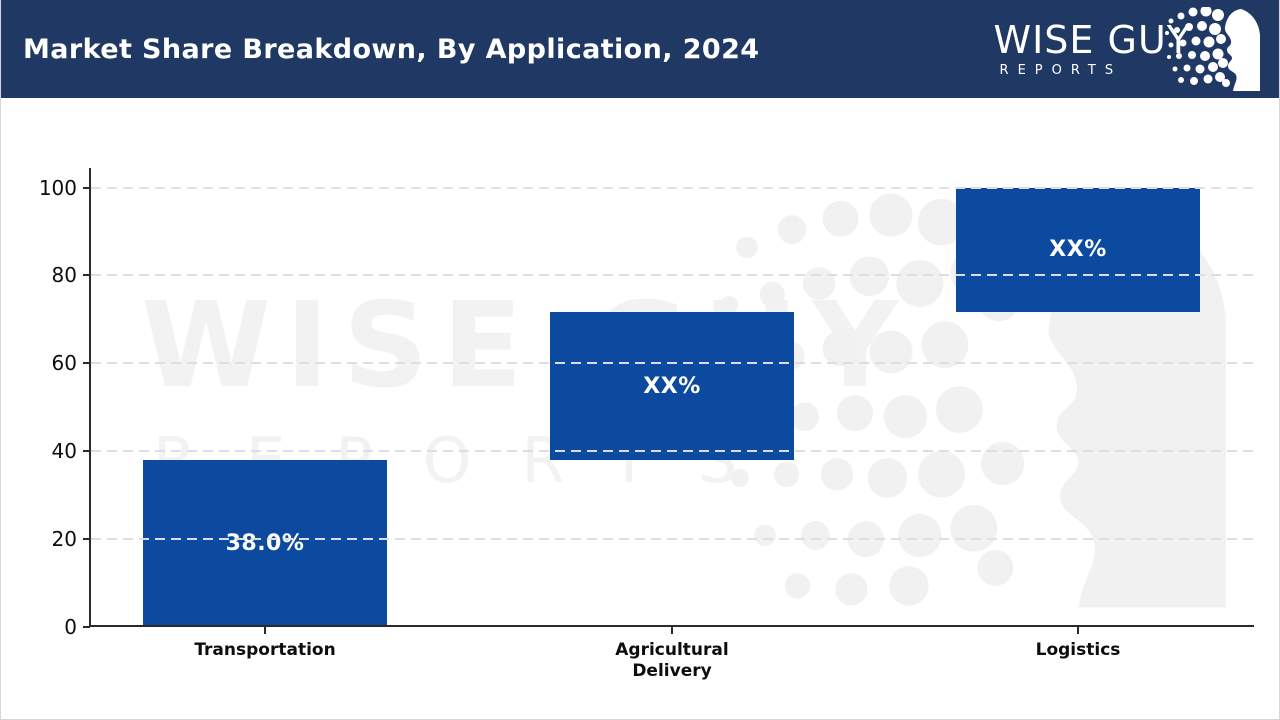 The image size is (1280, 720). What do you see at coordinates (1212, 49) in the screenshot?
I see `face-profile-icon` at bounding box center [1212, 49].